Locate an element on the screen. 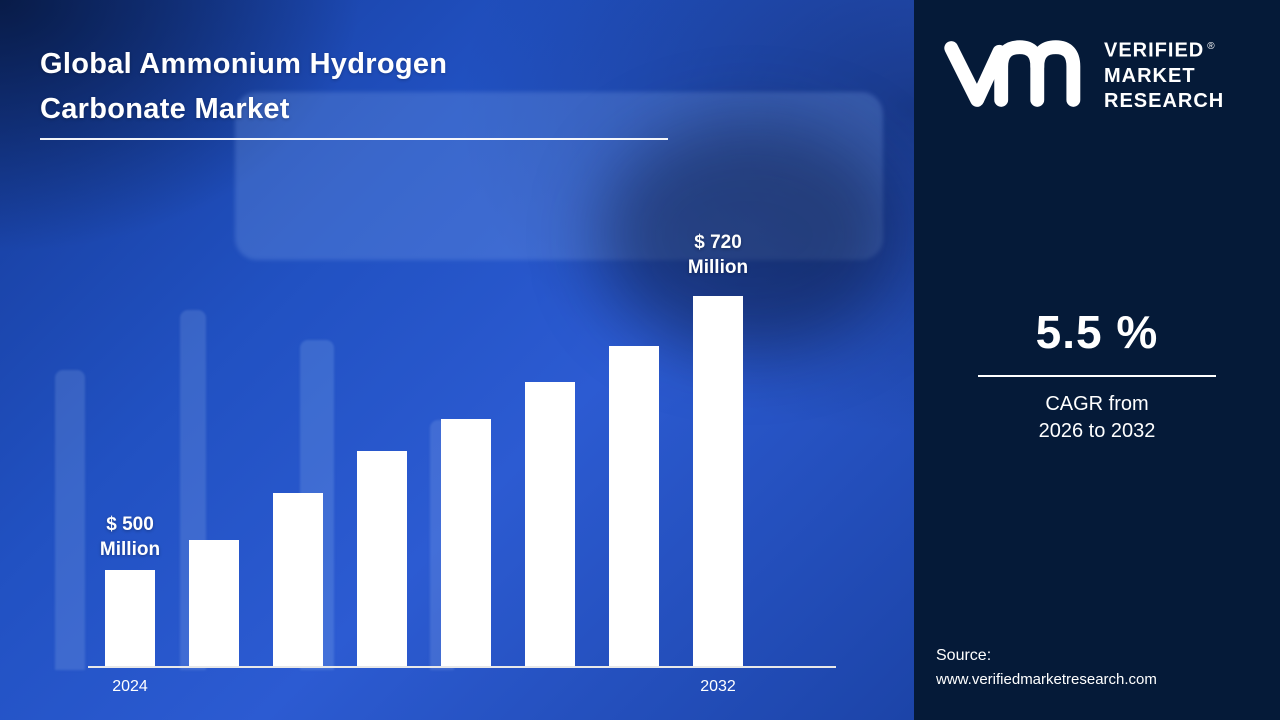  bar-2032 is located at coordinates (718, 482).